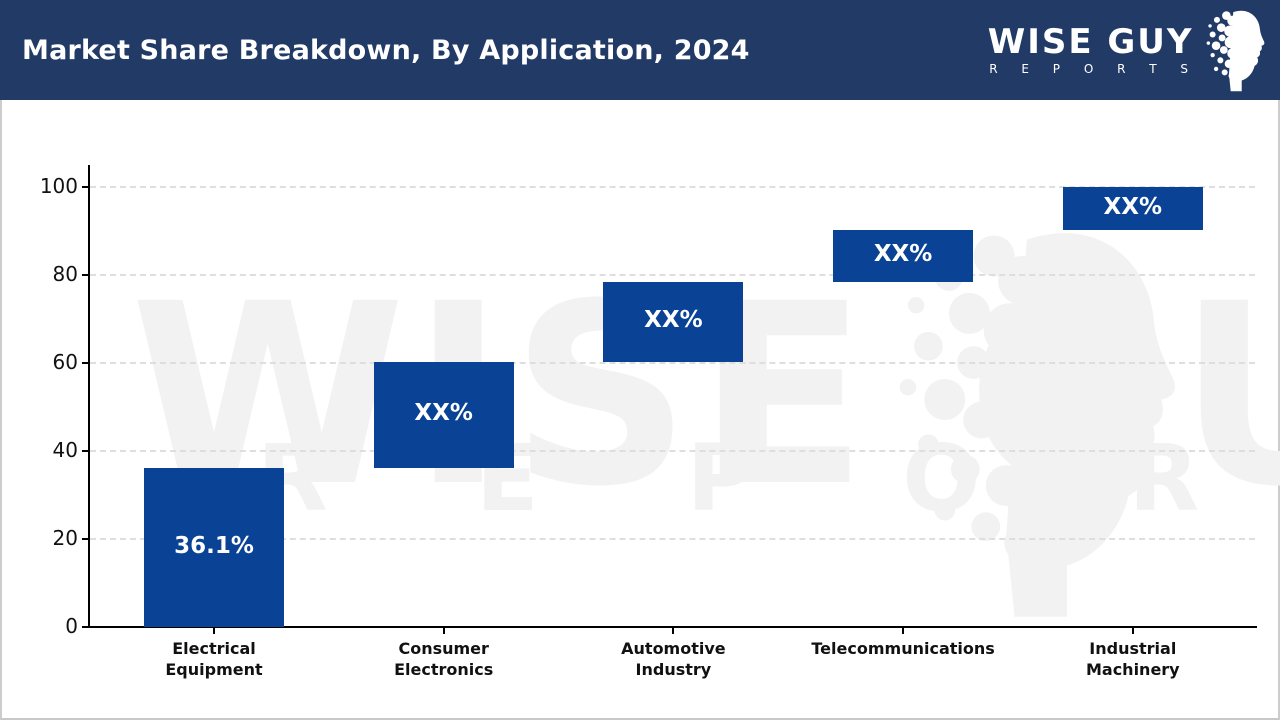 The height and width of the screenshot is (720, 1280). Describe the element at coordinates (89, 396) in the screenshot. I see `y-axis-line` at that location.